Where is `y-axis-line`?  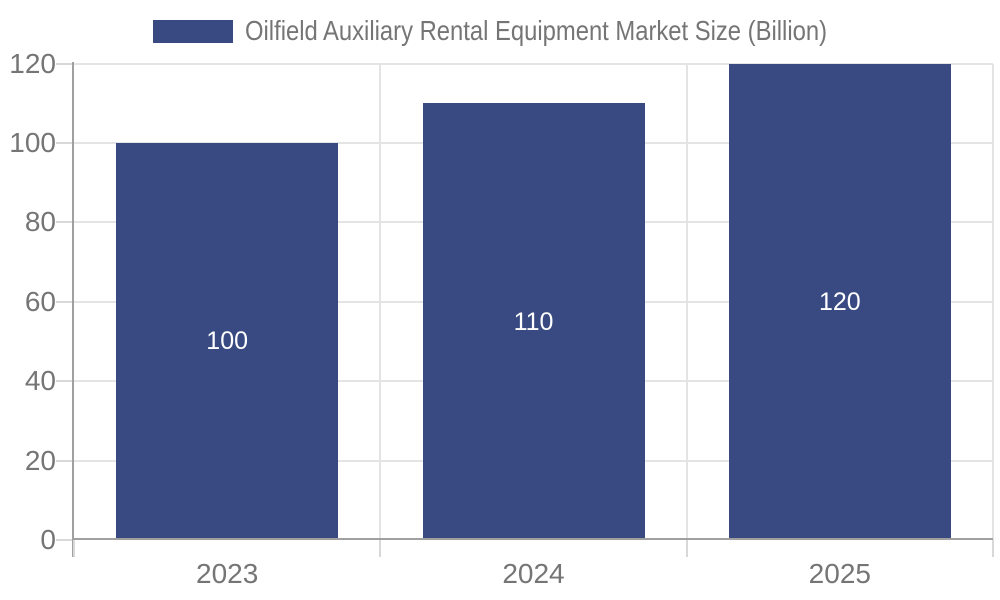
y-axis-line is located at coordinates (73, 309).